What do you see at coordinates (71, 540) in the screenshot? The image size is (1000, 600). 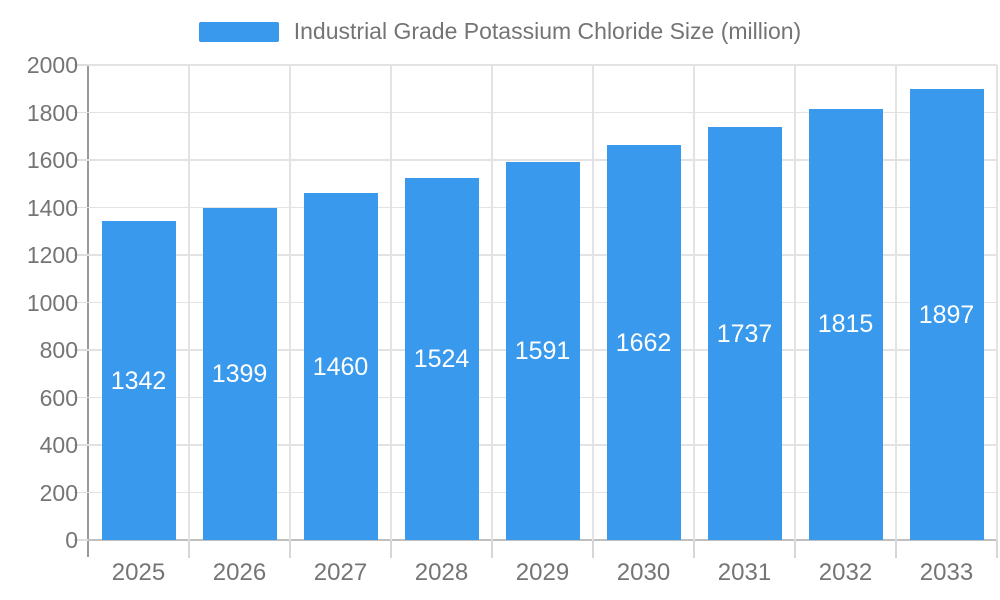 I see `y-axis-tick-label: 0` at bounding box center [71, 540].